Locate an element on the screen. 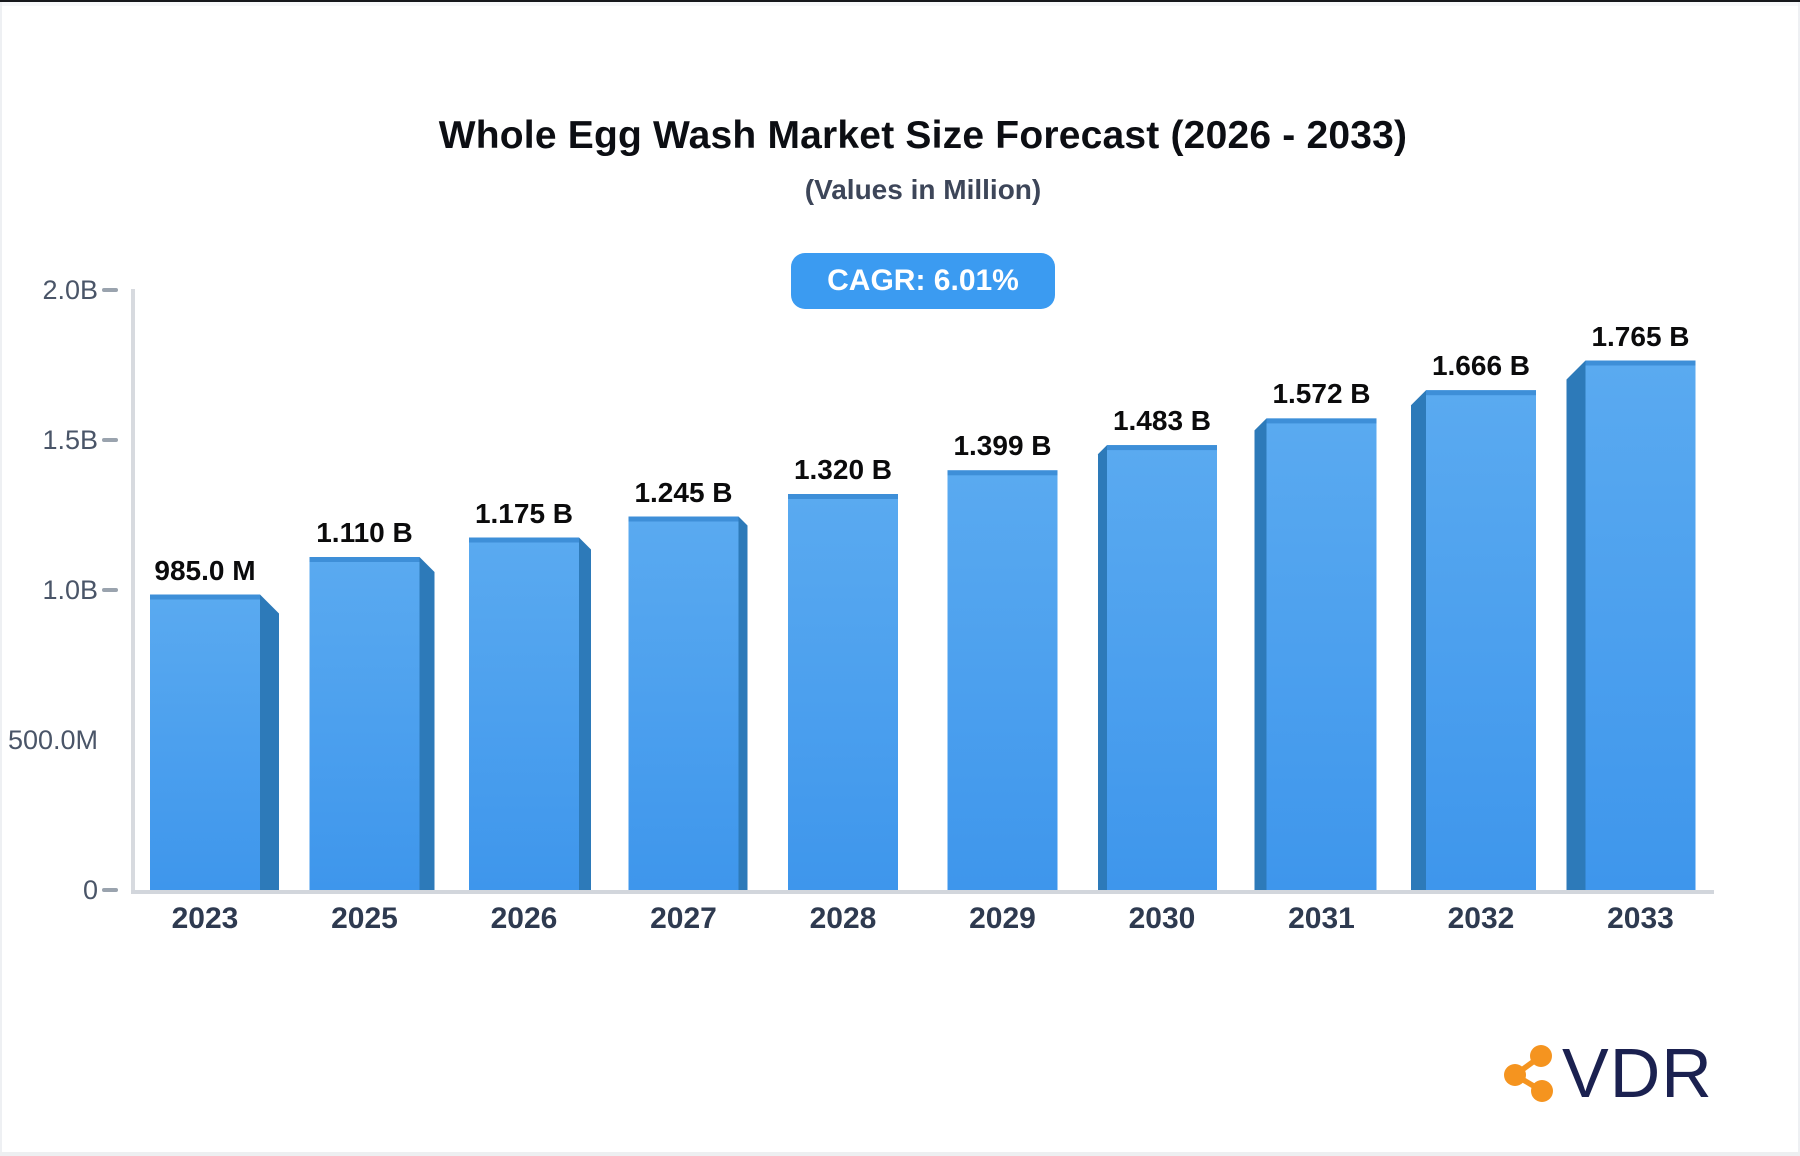 The width and height of the screenshot is (1800, 1156). cagr-badge-wrap: CAGR: 6.01% is located at coordinates (923, 281).